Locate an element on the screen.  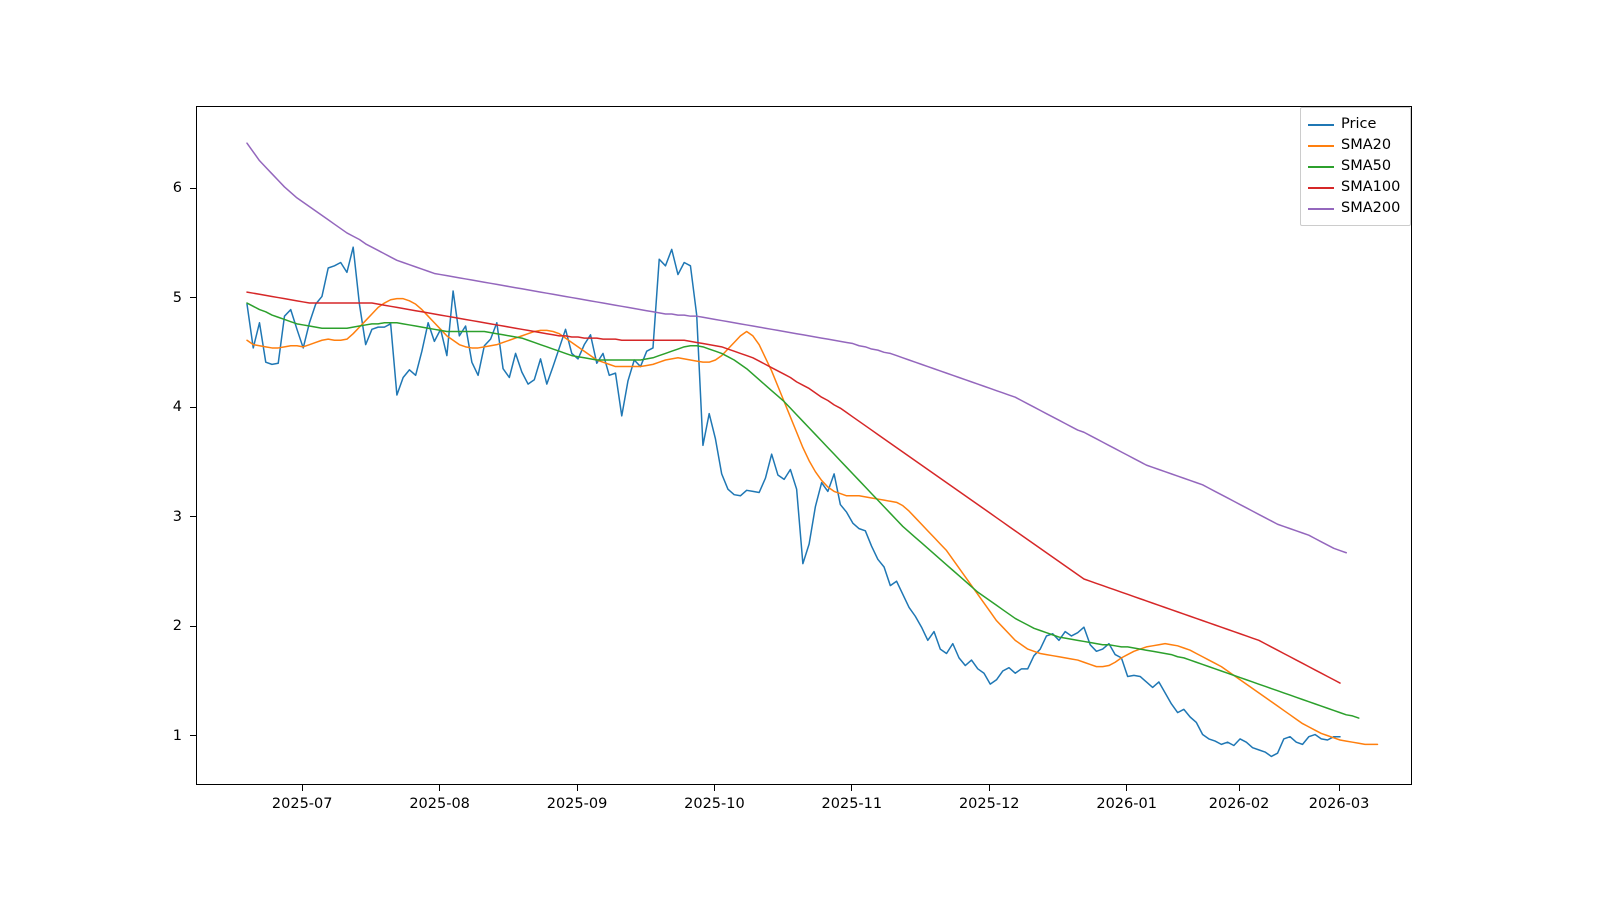
legend-label: SMA200 is located at coordinates (1371, 208).